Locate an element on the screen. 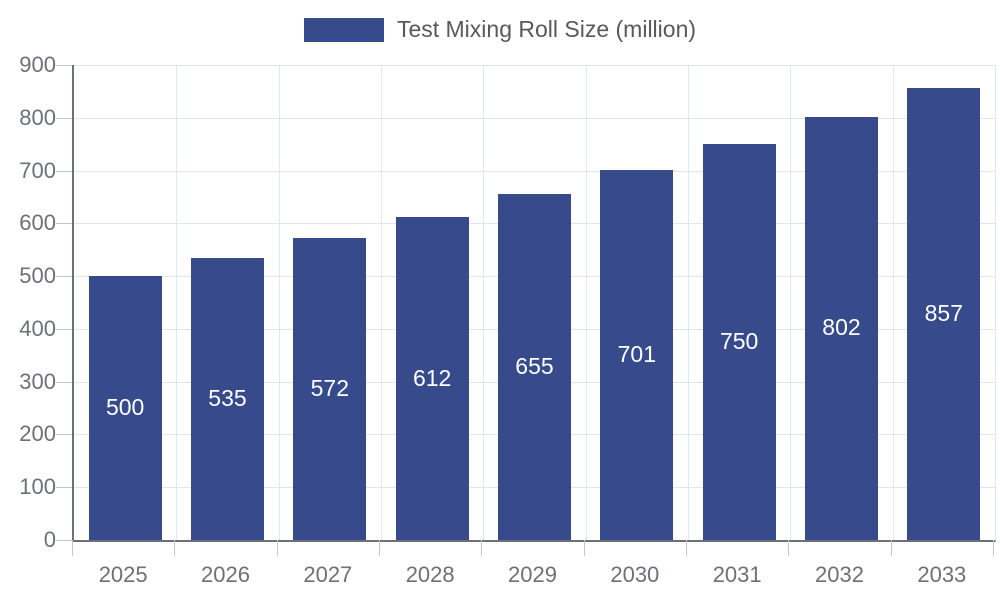 The width and height of the screenshot is (1000, 600). x-axis-label: 2028 is located at coordinates (430, 574).